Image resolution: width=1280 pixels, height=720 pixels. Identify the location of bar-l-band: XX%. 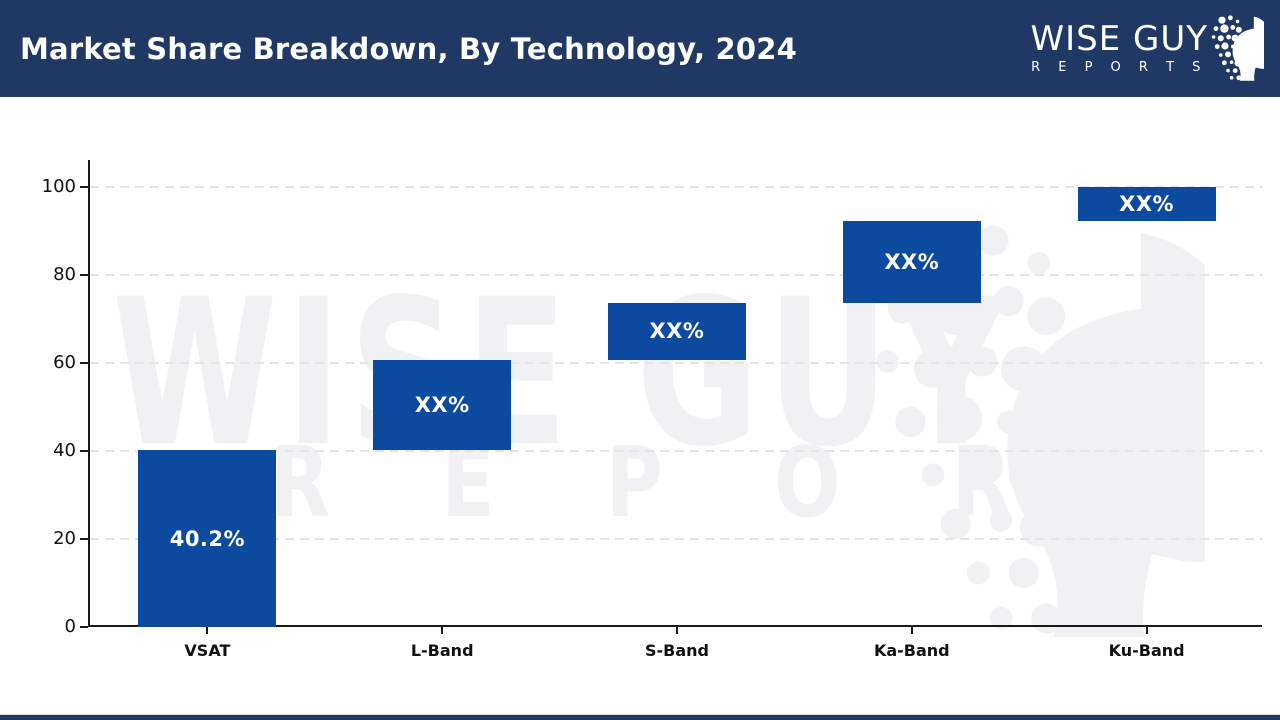
(442, 405).